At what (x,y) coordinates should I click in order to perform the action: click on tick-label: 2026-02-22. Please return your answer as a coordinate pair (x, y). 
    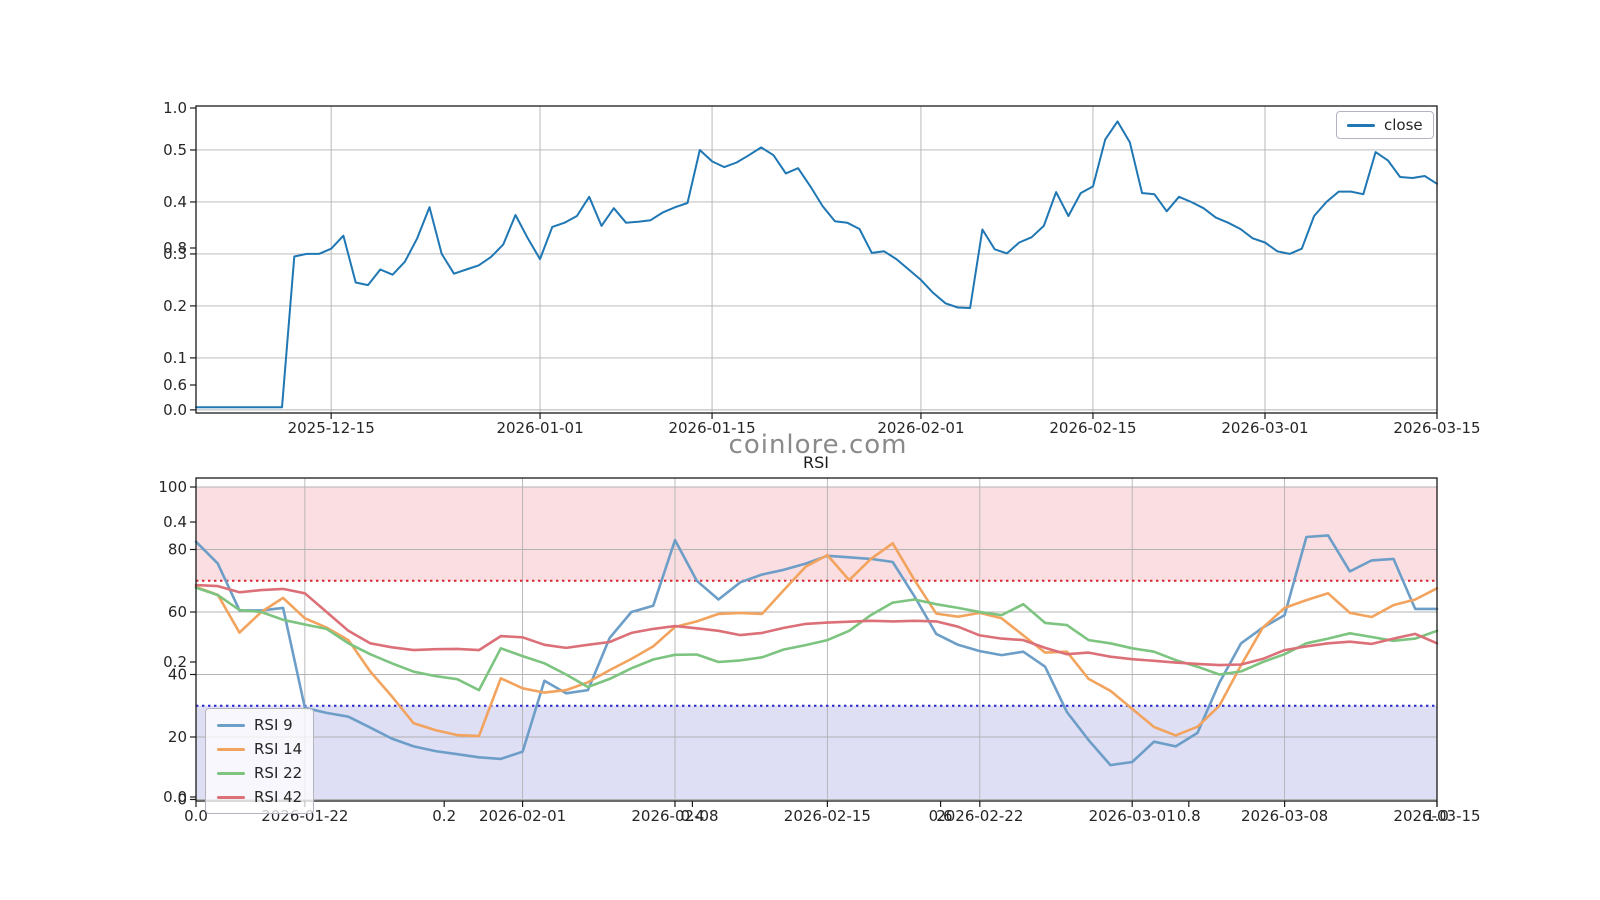
    Looking at the image, I should click on (979, 816).